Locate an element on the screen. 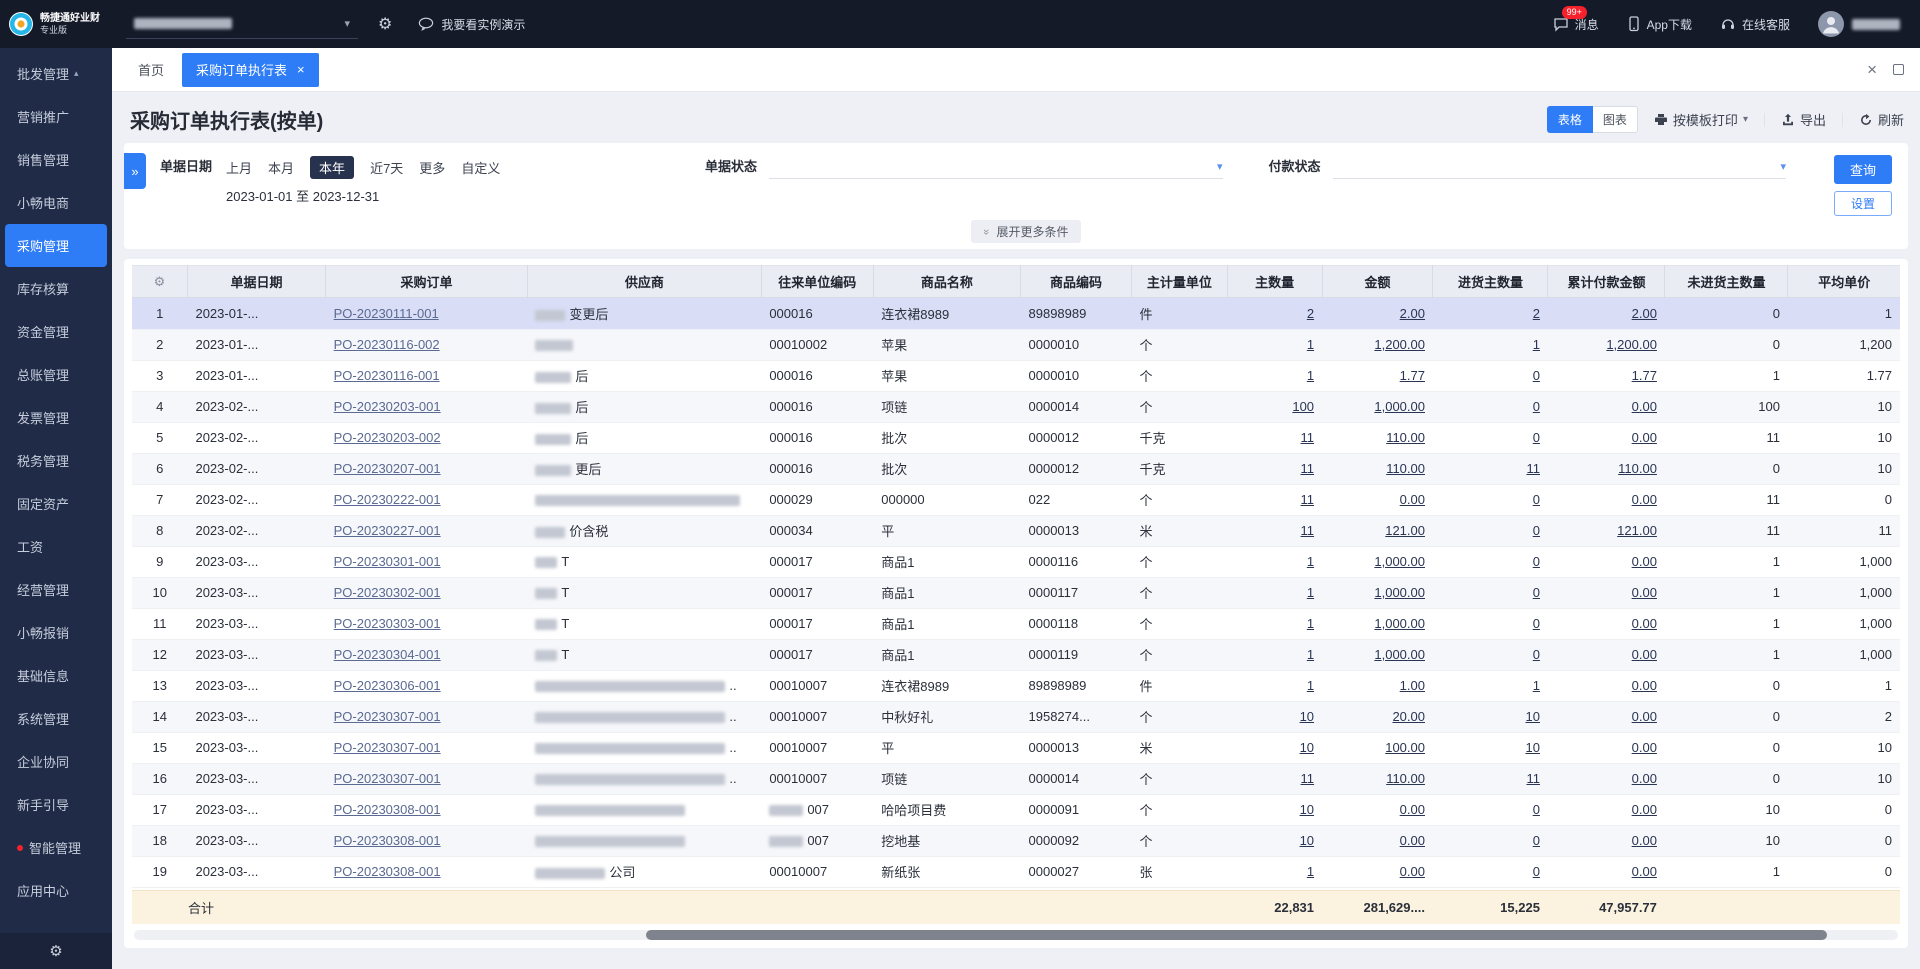 The width and height of the screenshot is (1920, 969). sidebar-item-资金管理: 资金管理 is located at coordinates (56, 331).